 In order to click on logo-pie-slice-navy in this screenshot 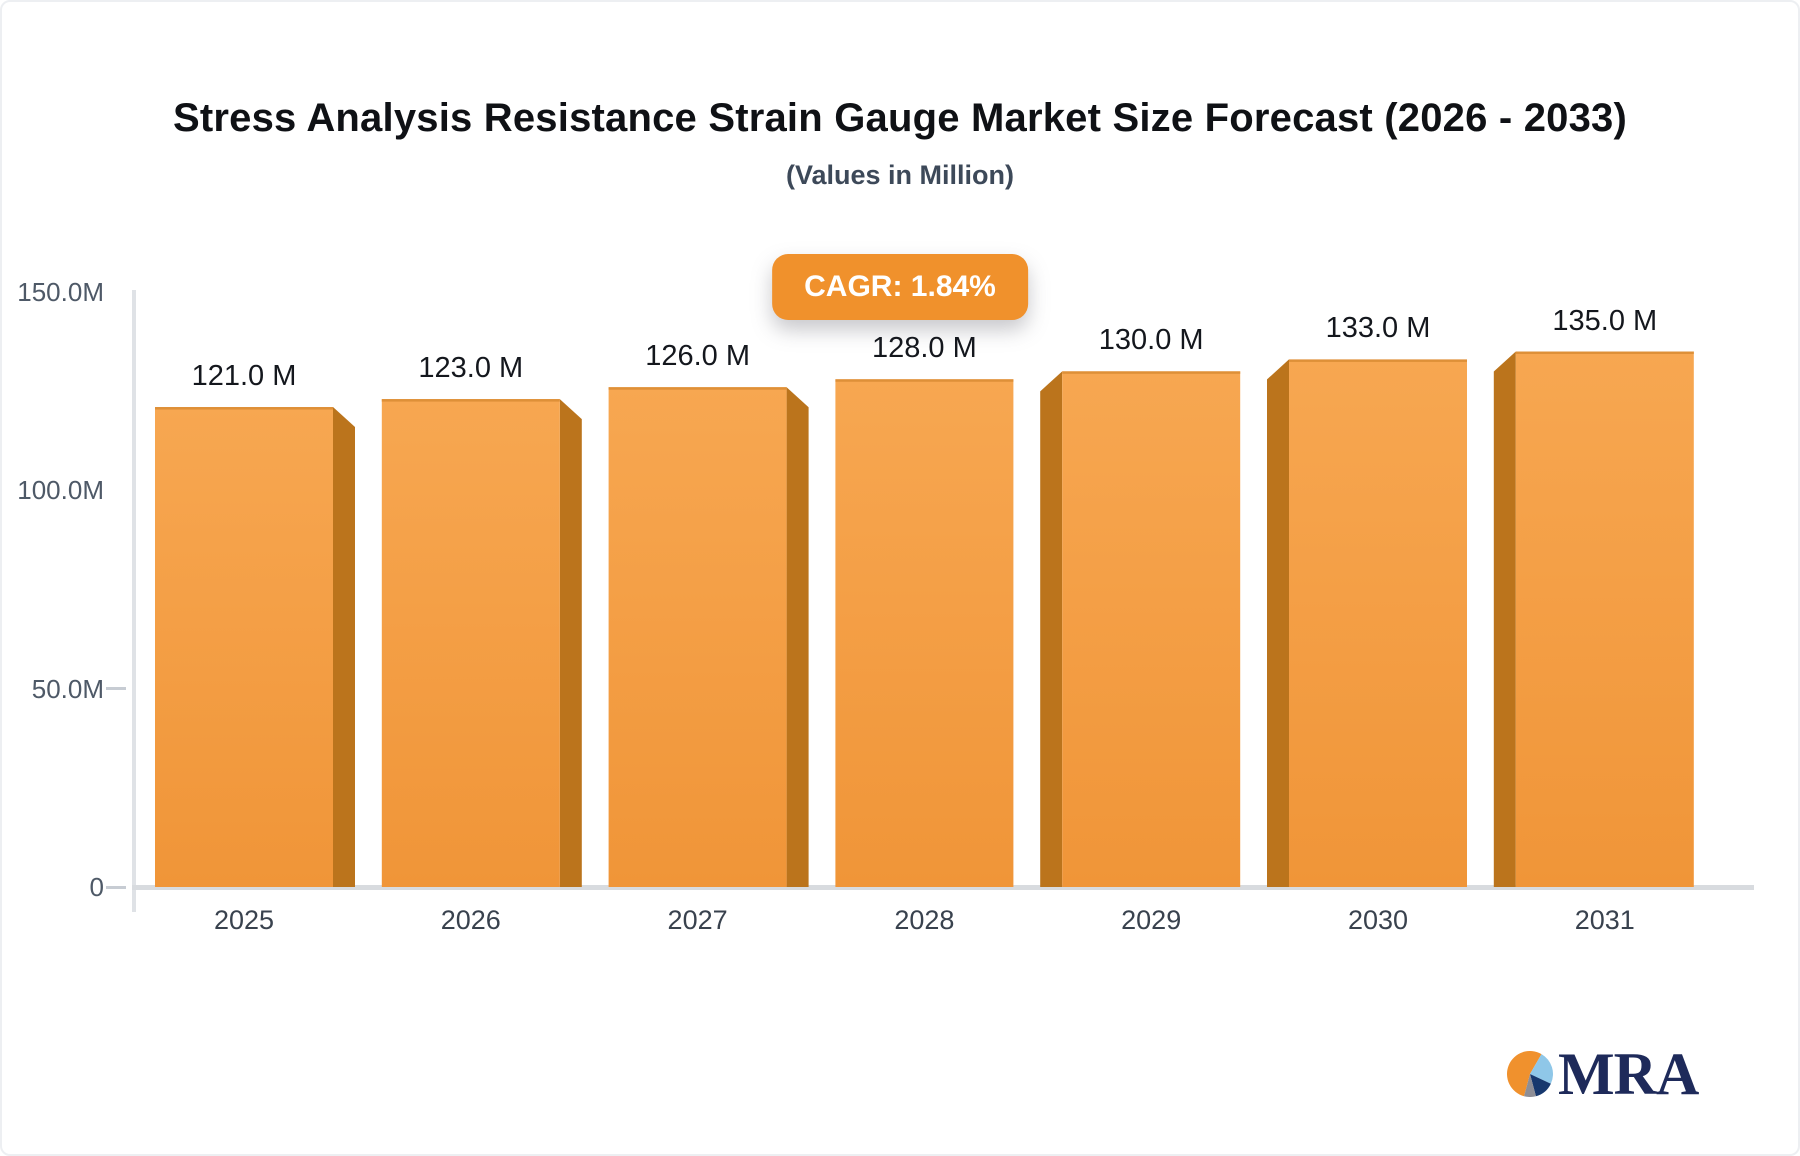, I will do `click(1540, 1085)`.